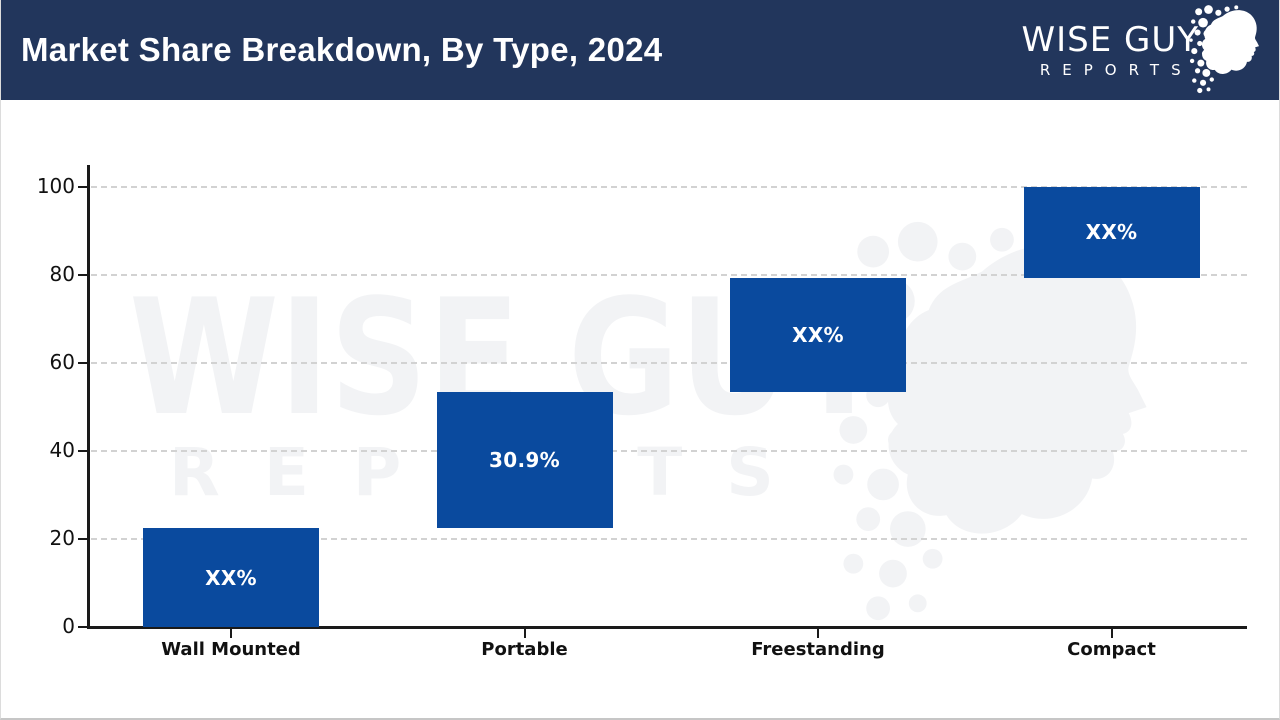 The image size is (1280, 720). I want to click on page-title: Market Share Breakdown, By Type, 2024, so click(342, 49).